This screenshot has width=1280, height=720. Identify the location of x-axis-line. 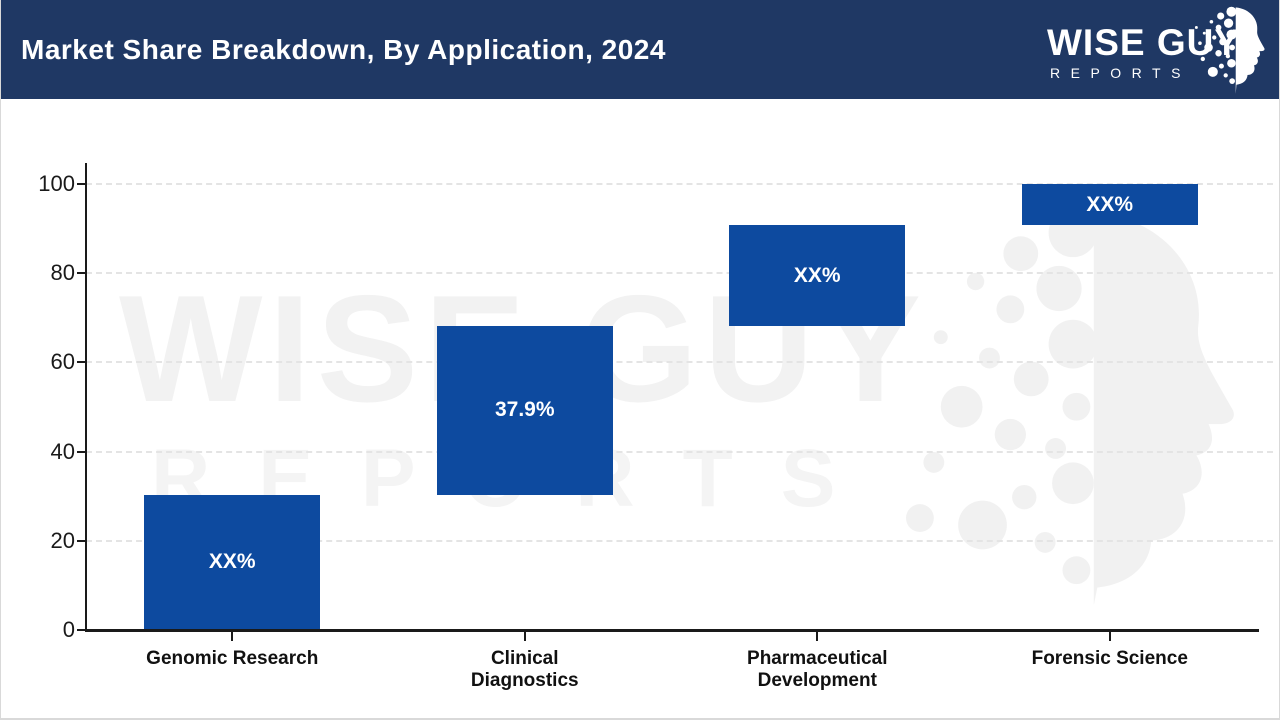
(672, 630).